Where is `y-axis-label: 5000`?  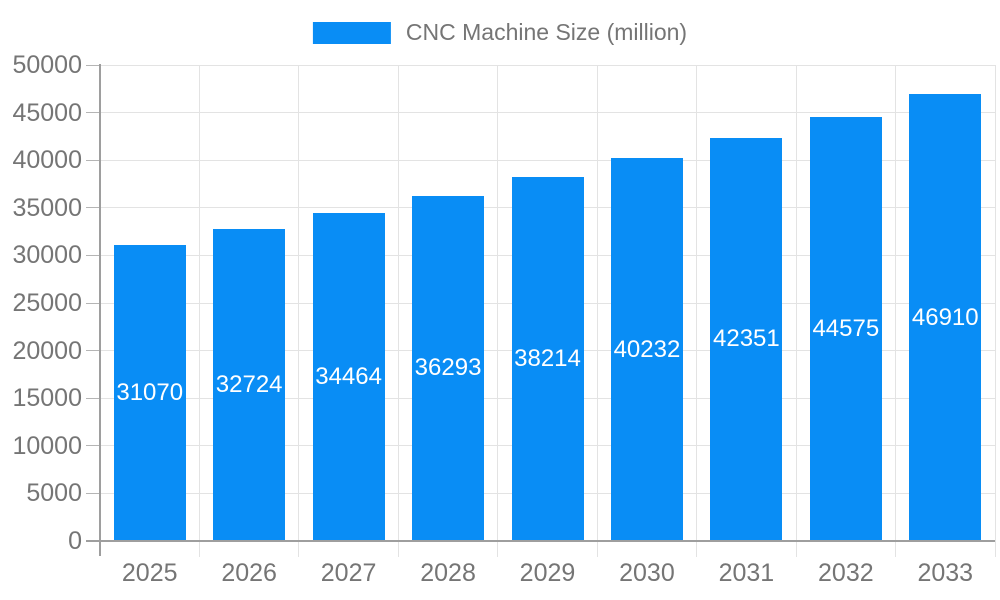
y-axis-label: 5000 is located at coordinates (54, 493).